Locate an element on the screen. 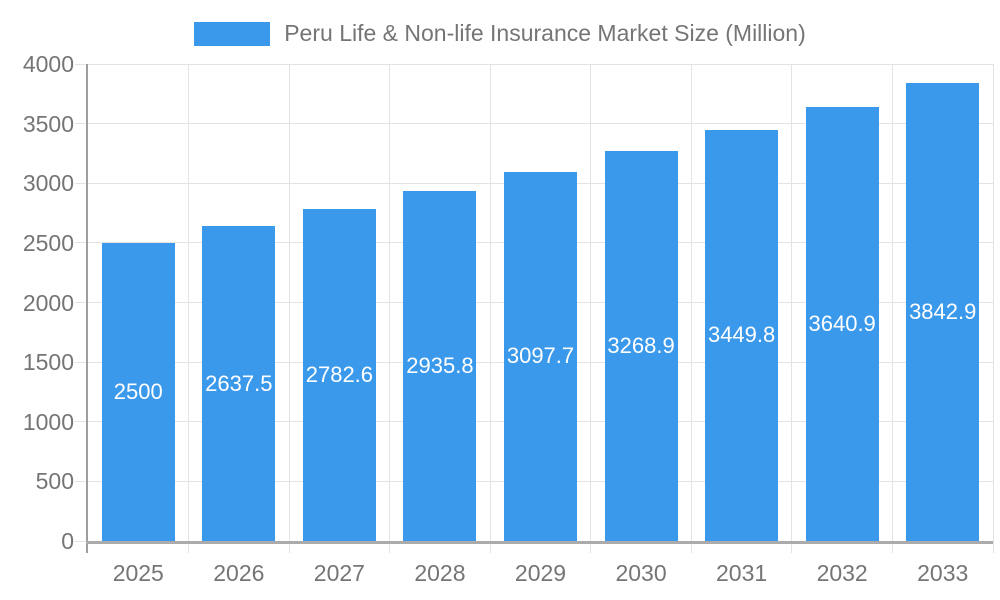 This screenshot has height=600, width=1000. bar-2033 is located at coordinates (943, 311).